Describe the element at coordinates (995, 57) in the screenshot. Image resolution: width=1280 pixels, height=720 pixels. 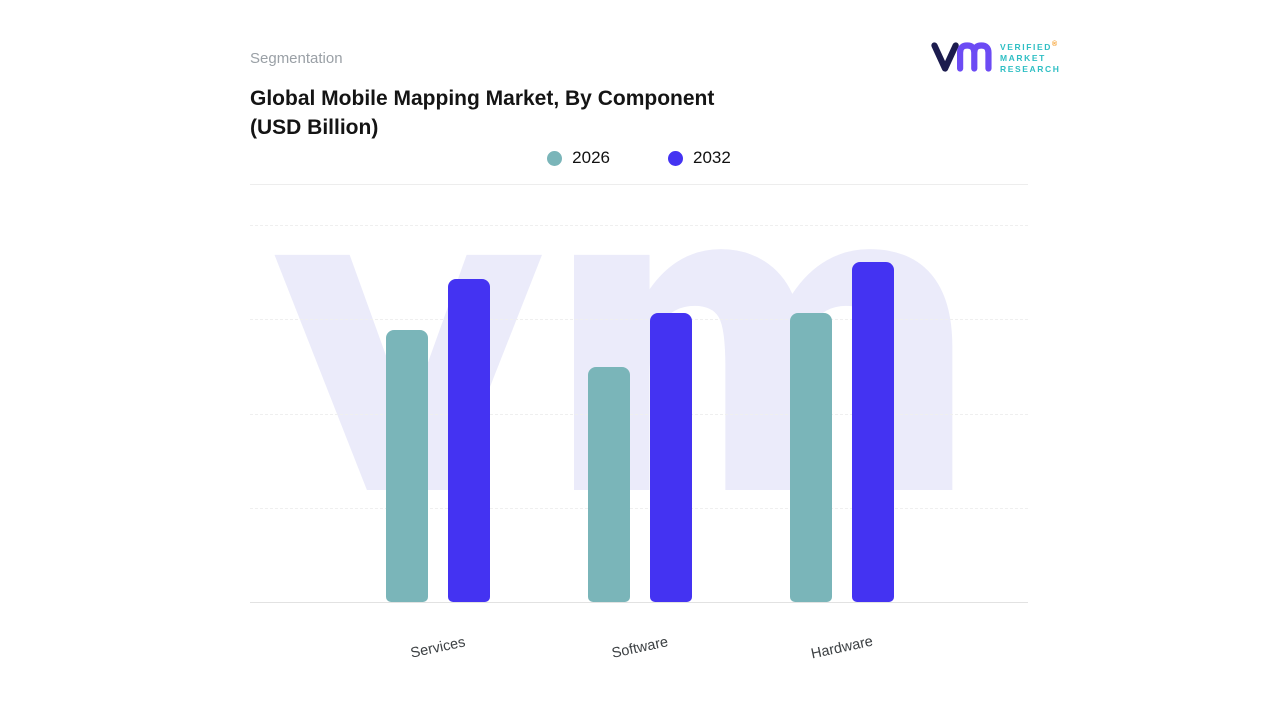
I see `vmr-logo: VERIFIED® MARKET RESEARCH` at that location.